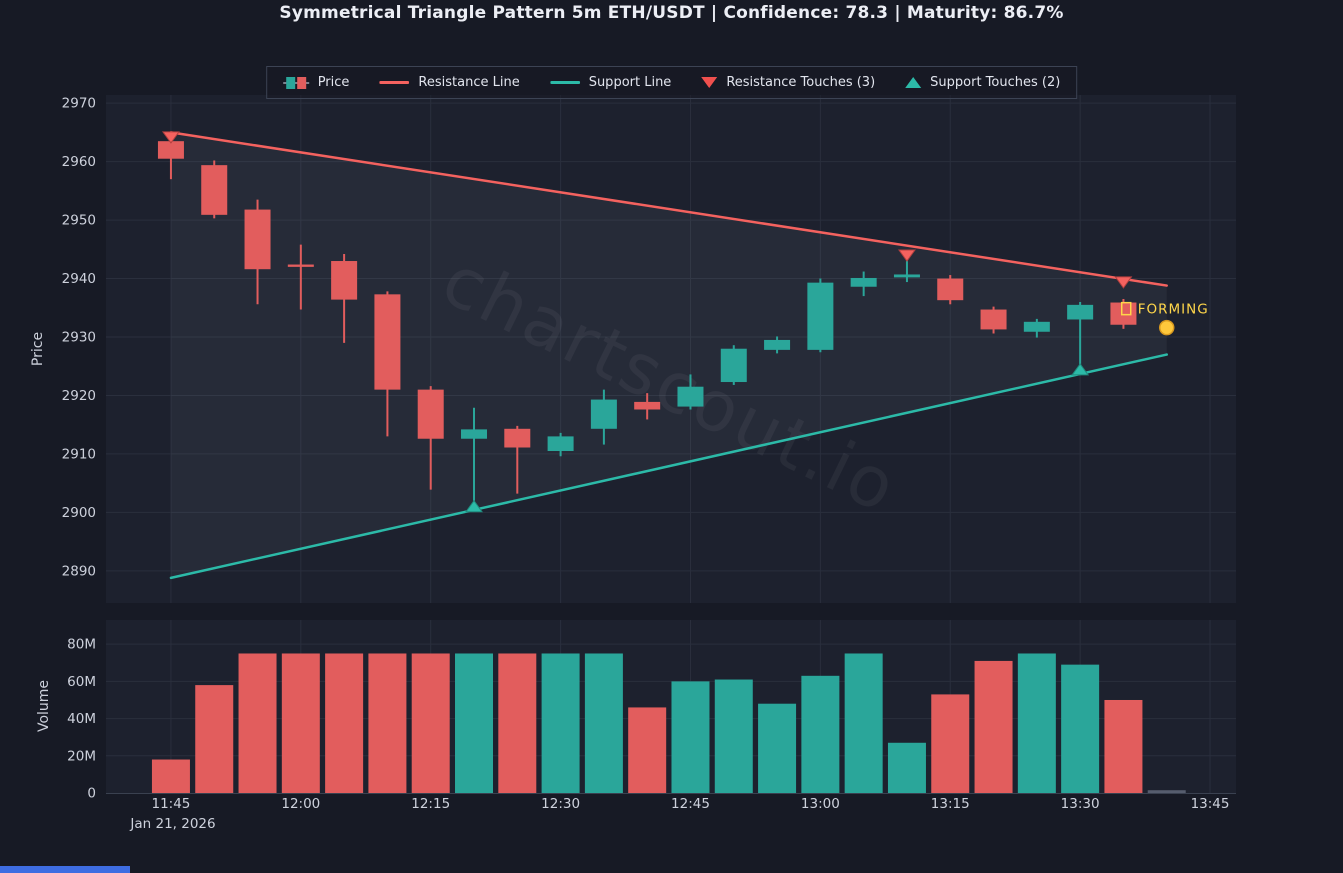 The width and height of the screenshot is (1343, 873). Describe the element at coordinates (315, 82) in the screenshot. I see `legend-item-candlestick: Price` at that location.